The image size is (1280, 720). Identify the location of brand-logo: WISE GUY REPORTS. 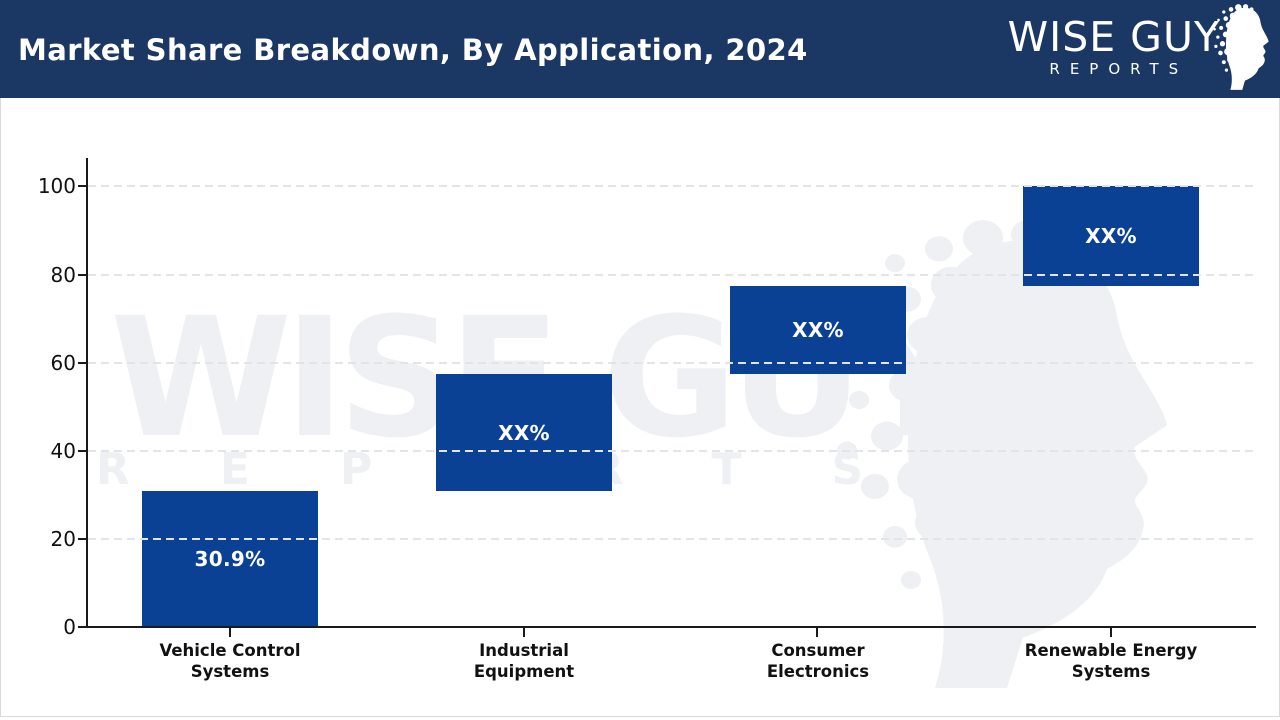
(1139, 47).